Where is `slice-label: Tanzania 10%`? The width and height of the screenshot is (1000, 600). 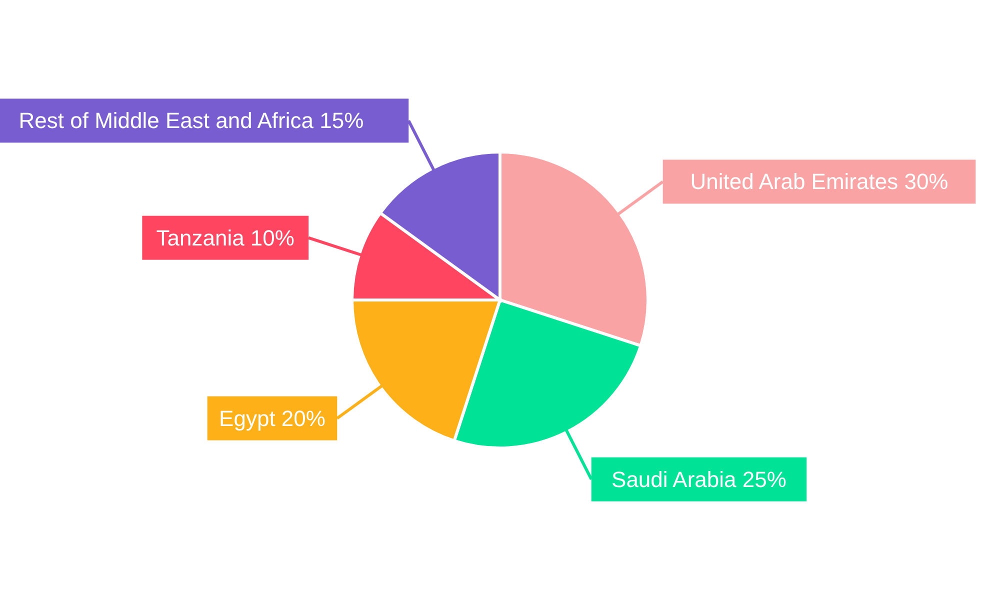
slice-label: Tanzania 10% is located at coordinates (225, 237).